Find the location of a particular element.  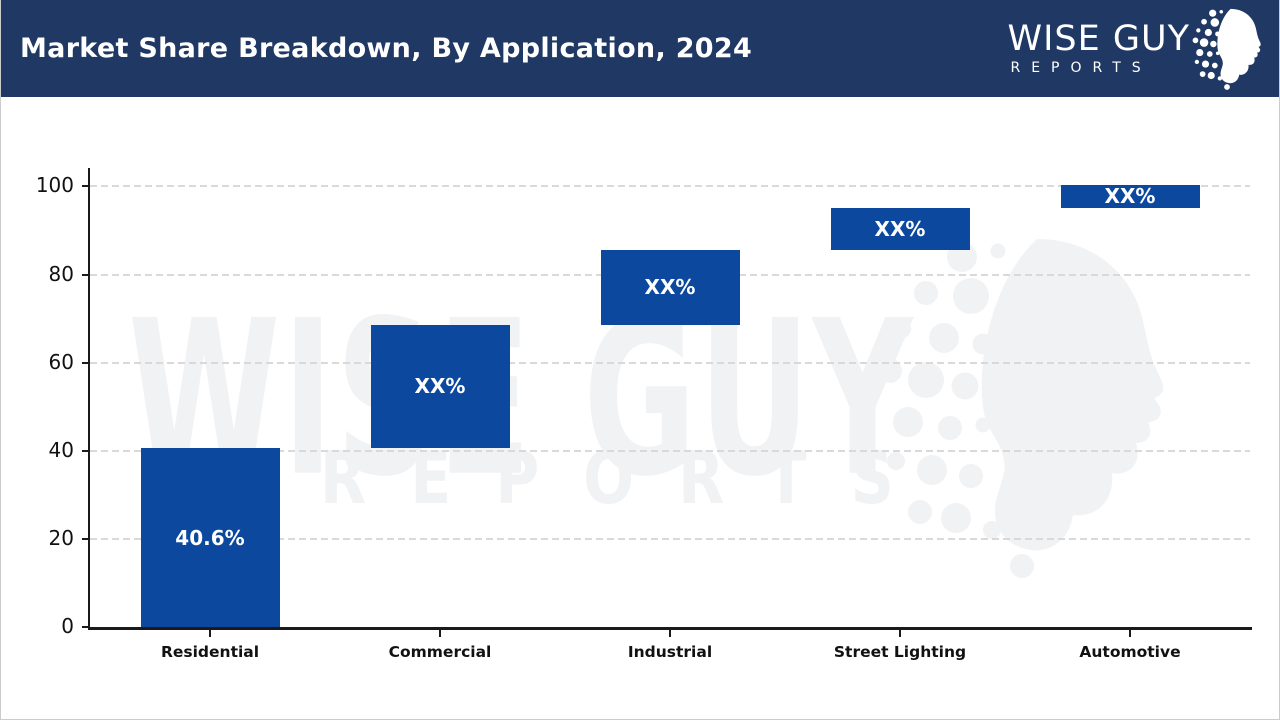

bar-value-label: 40.6% is located at coordinates (210, 537).